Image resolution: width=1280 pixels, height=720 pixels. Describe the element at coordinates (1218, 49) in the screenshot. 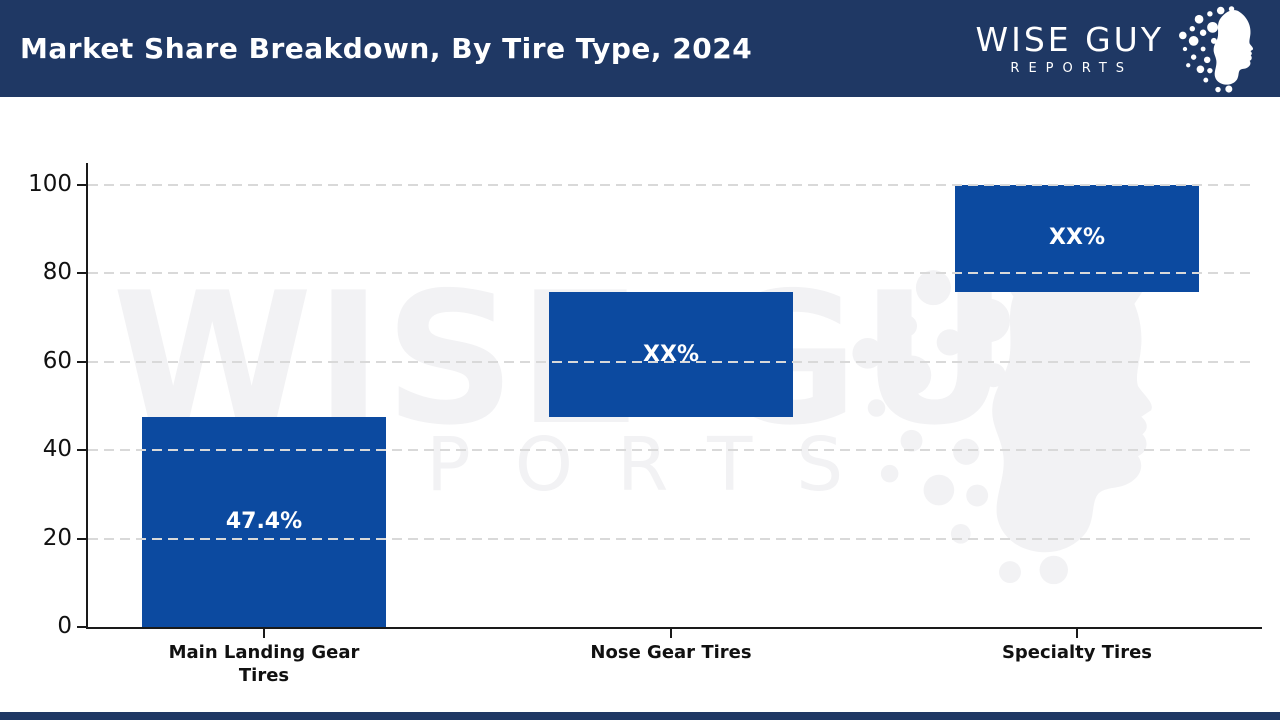

I see `brand-face-icon` at that location.